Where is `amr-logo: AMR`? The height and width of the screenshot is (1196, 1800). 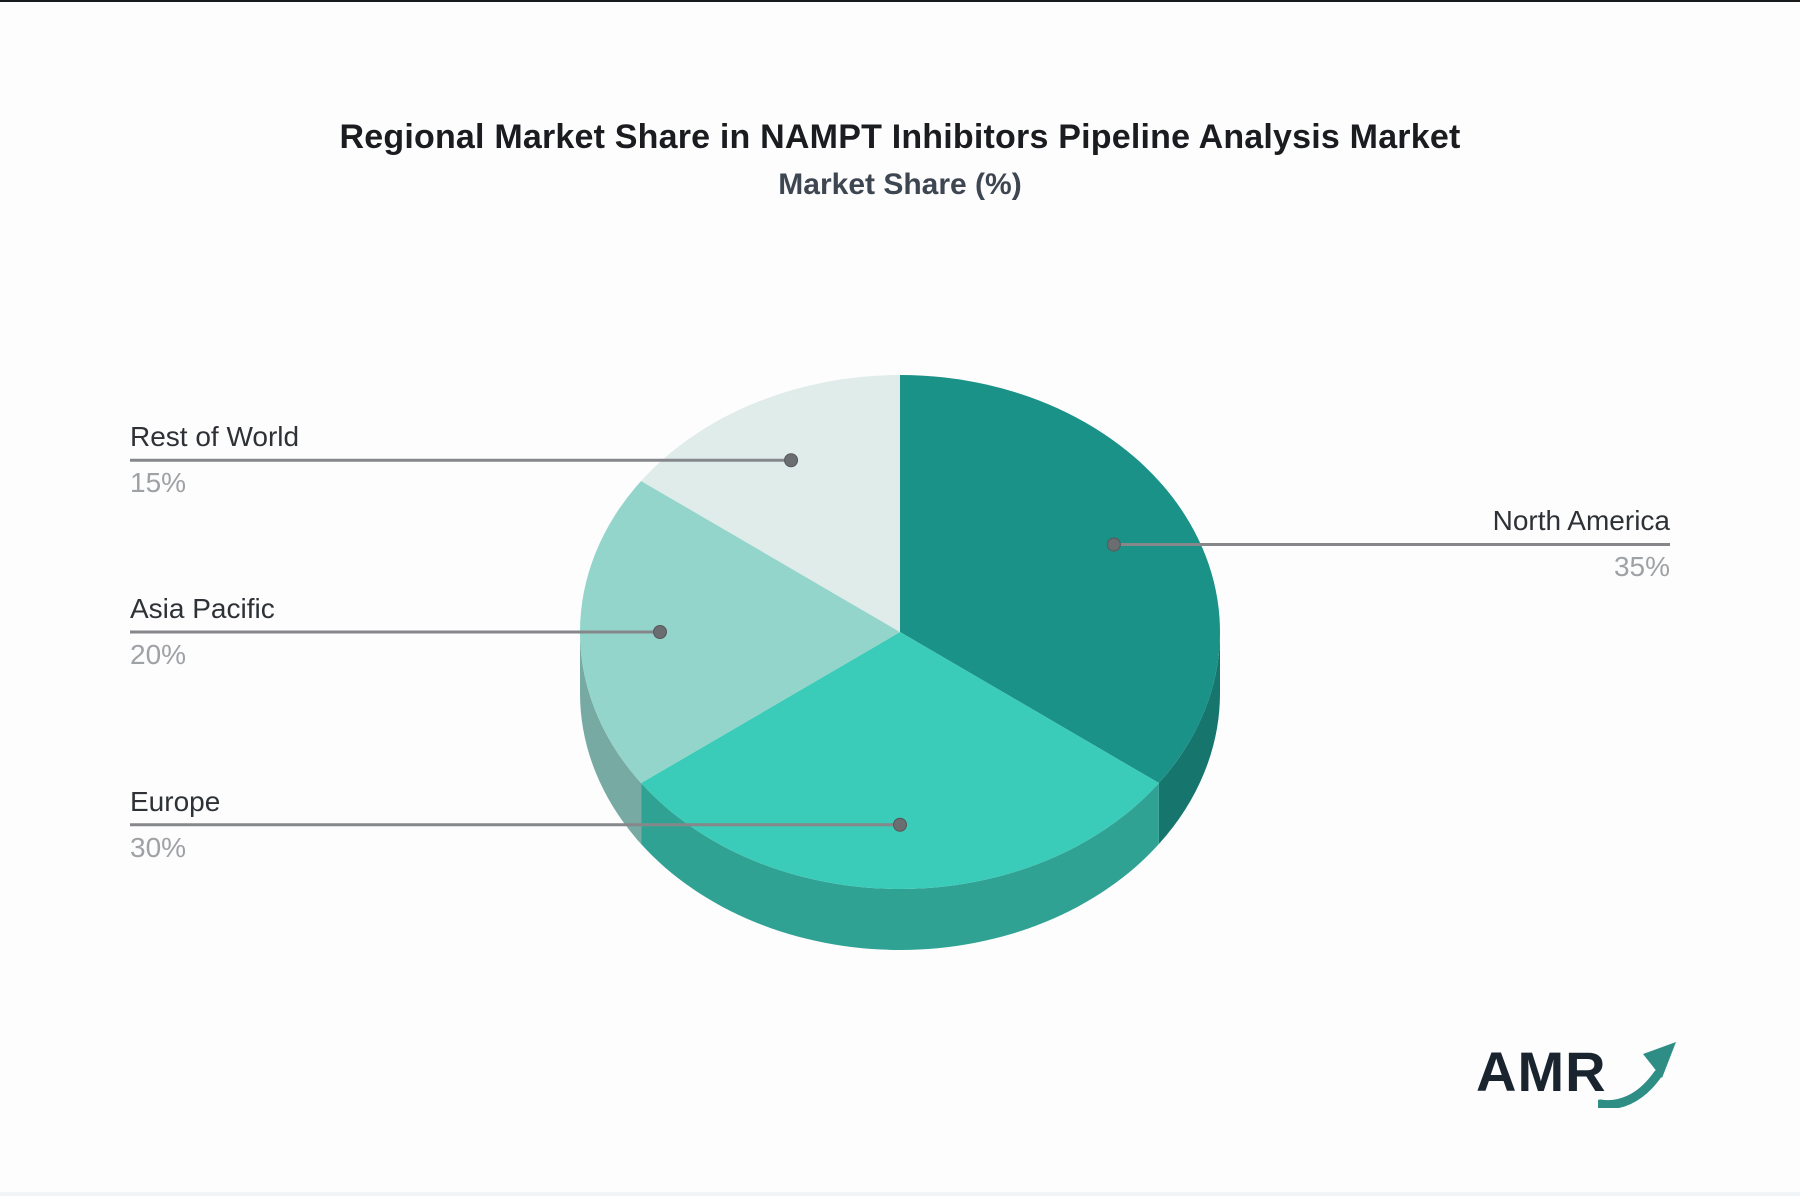
amr-logo: AMR is located at coordinates (1576, 1072).